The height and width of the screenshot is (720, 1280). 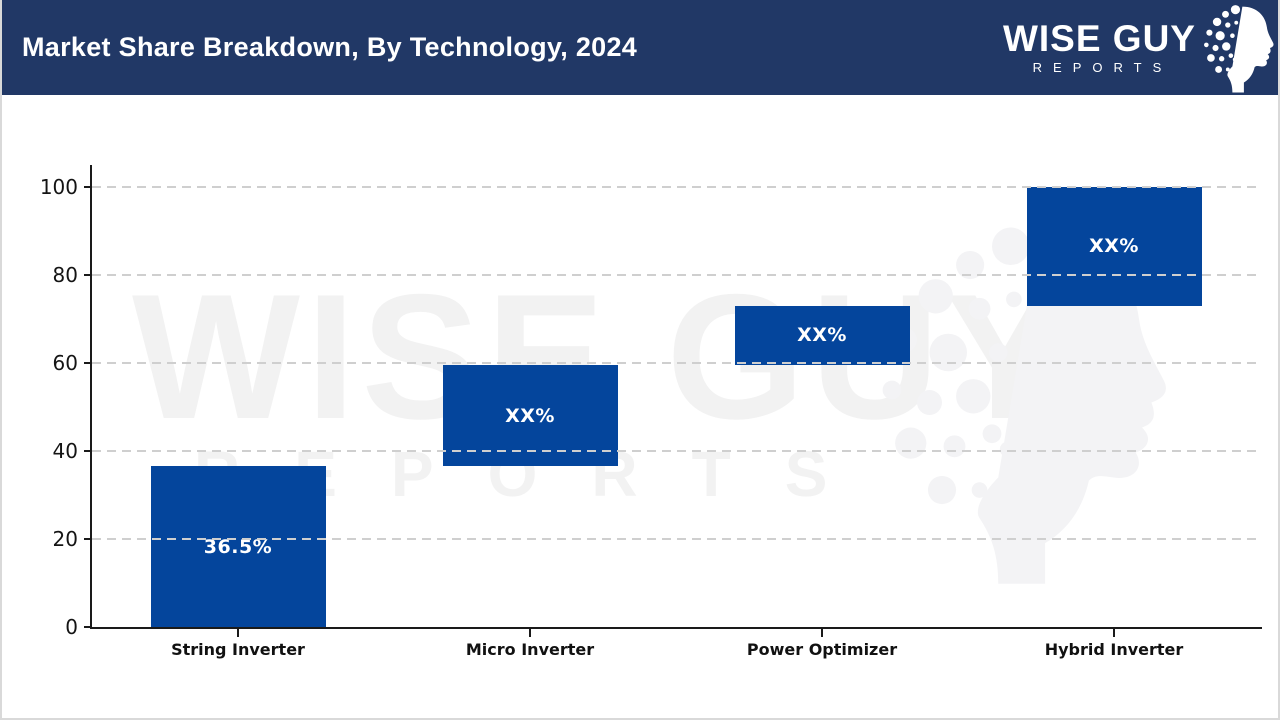 I want to click on watermark-dotted-head, so click(x=1024, y=405).